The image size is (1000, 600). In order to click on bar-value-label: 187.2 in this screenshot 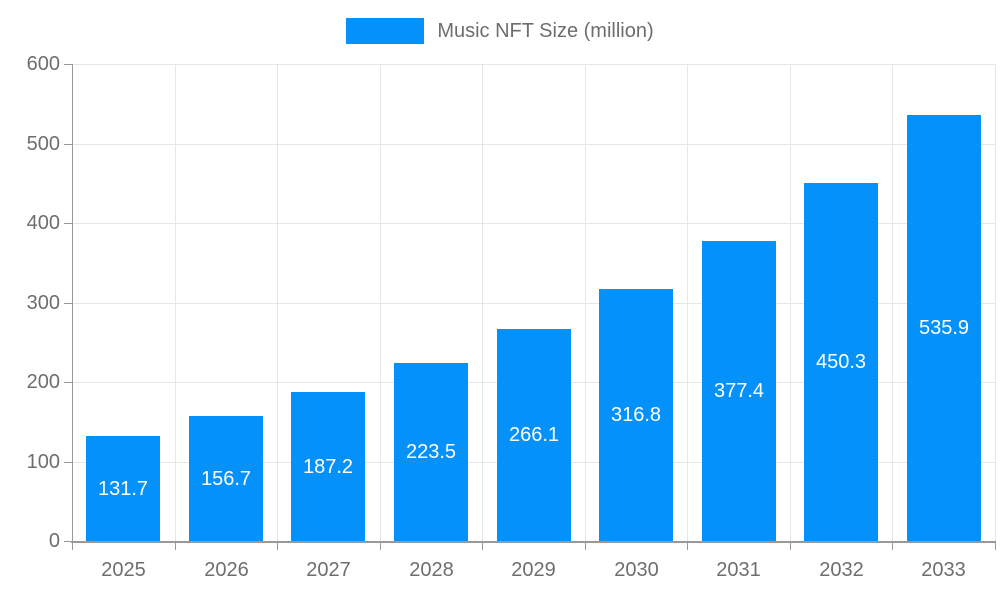, I will do `click(328, 467)`.